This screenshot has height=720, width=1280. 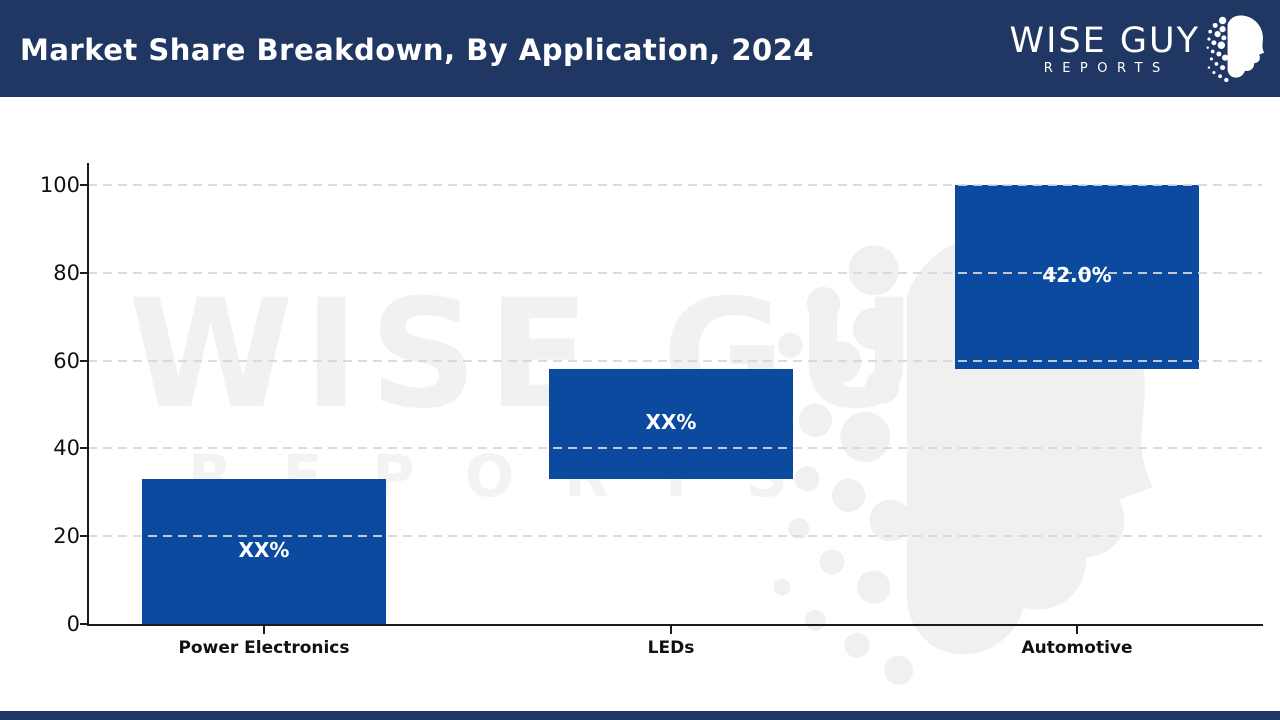 I want to click on y-axis-spine, so click(x=88, y=394).